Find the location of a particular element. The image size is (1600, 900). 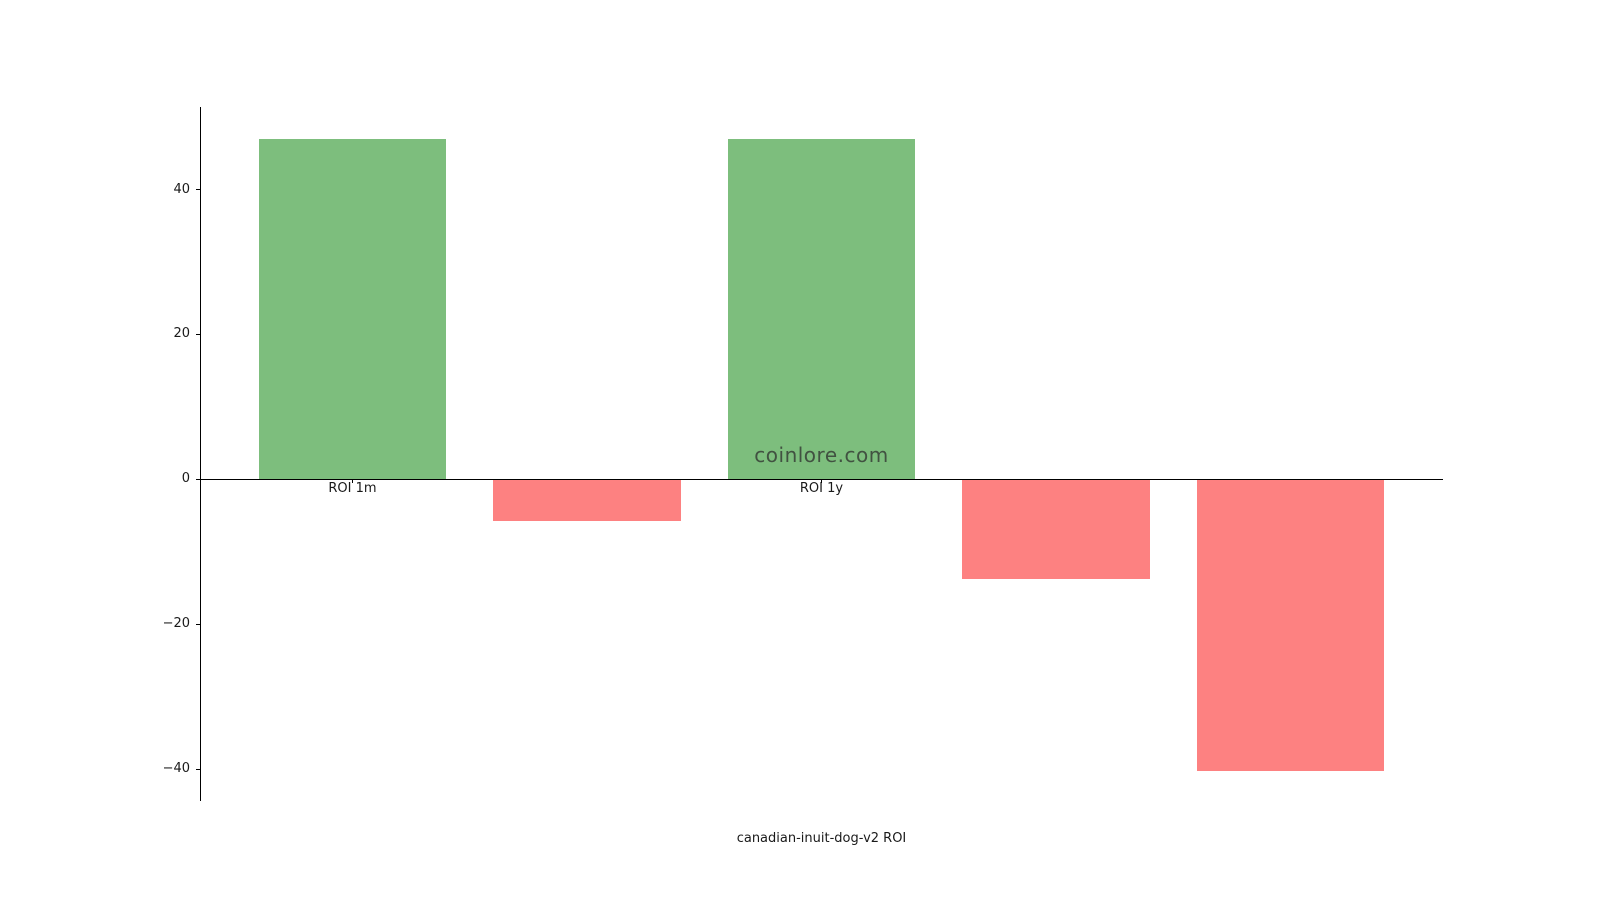

chart-title: canadian-inuit-dog-v2 ROI is located at coordinates (821, 838).